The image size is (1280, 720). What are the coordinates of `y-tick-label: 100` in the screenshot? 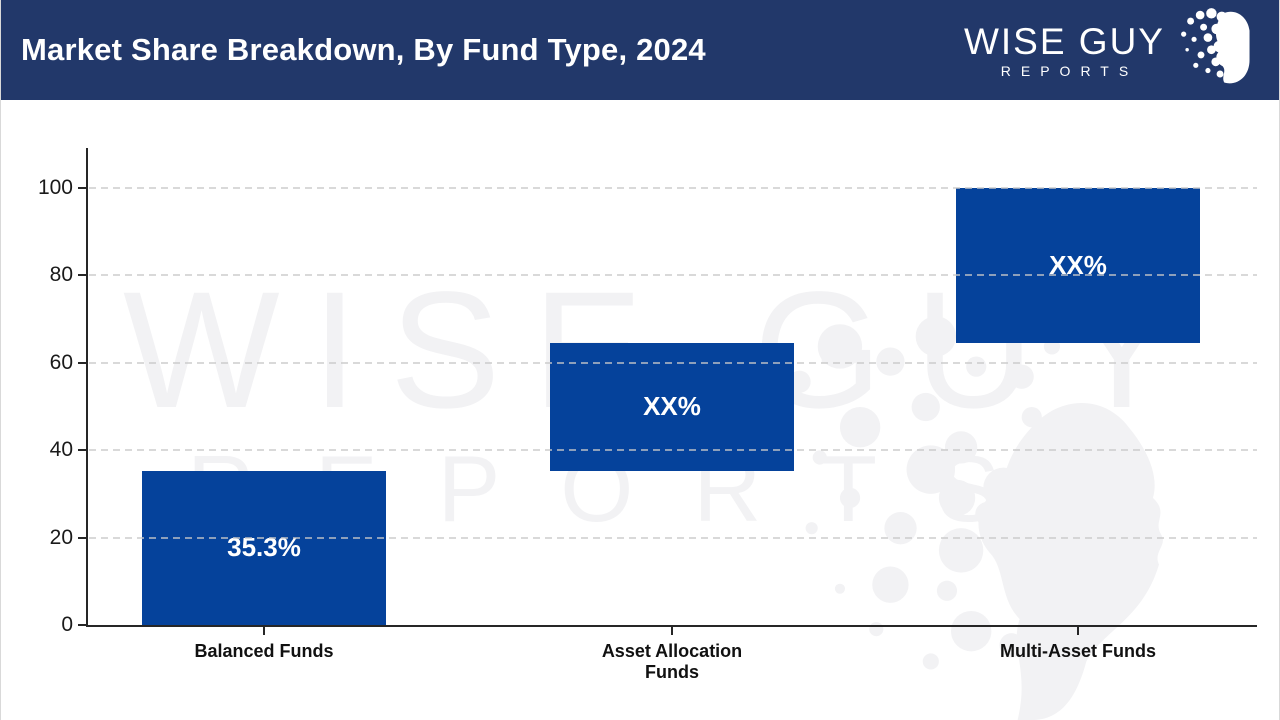 It's located at (55, 187).